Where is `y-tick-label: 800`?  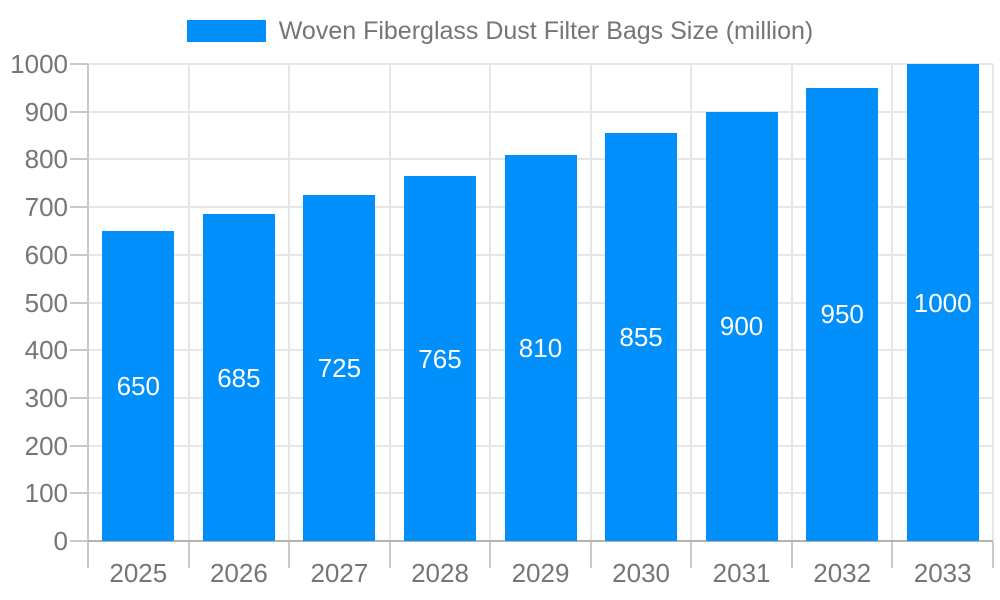
y-tick-label: 800 is located at coordinates (46, 159).